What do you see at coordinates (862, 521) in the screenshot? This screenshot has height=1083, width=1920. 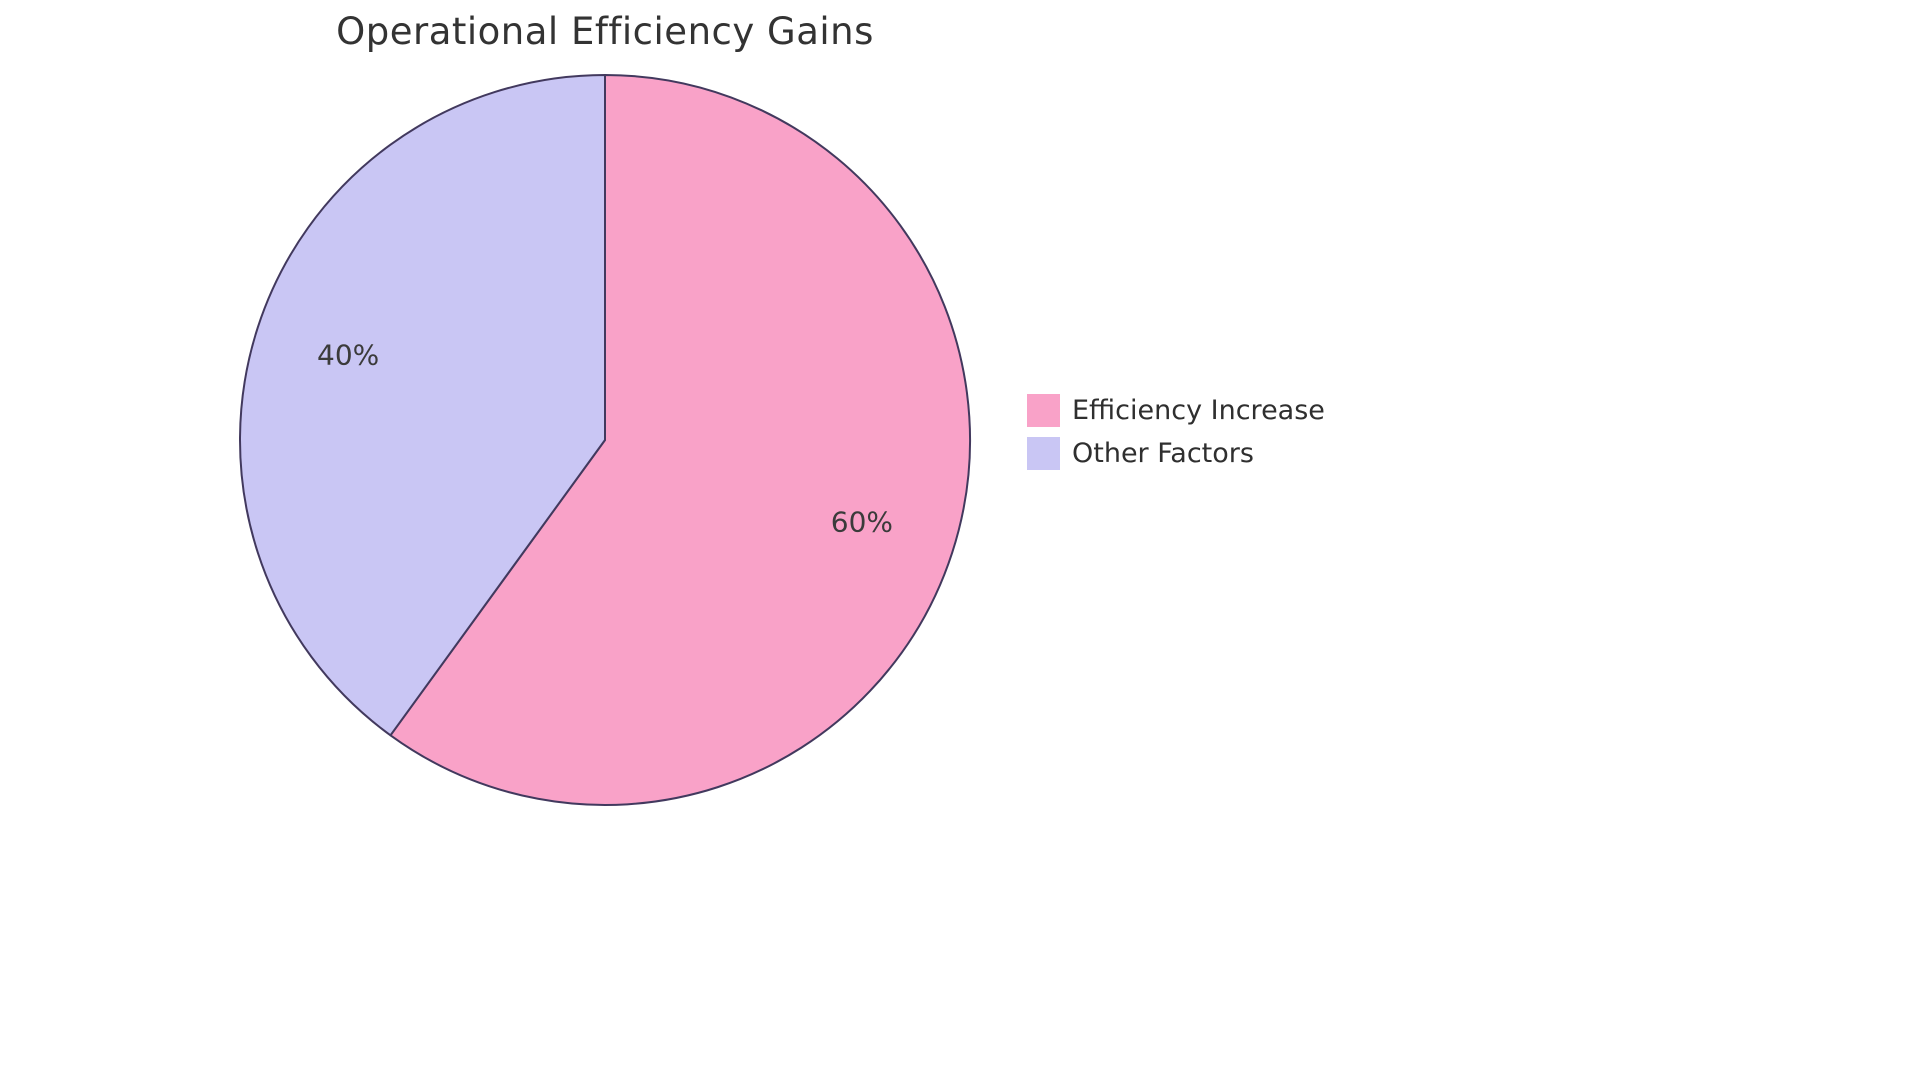 I see `slice-percentage-label: 60%` at bounding box center [862, 521].